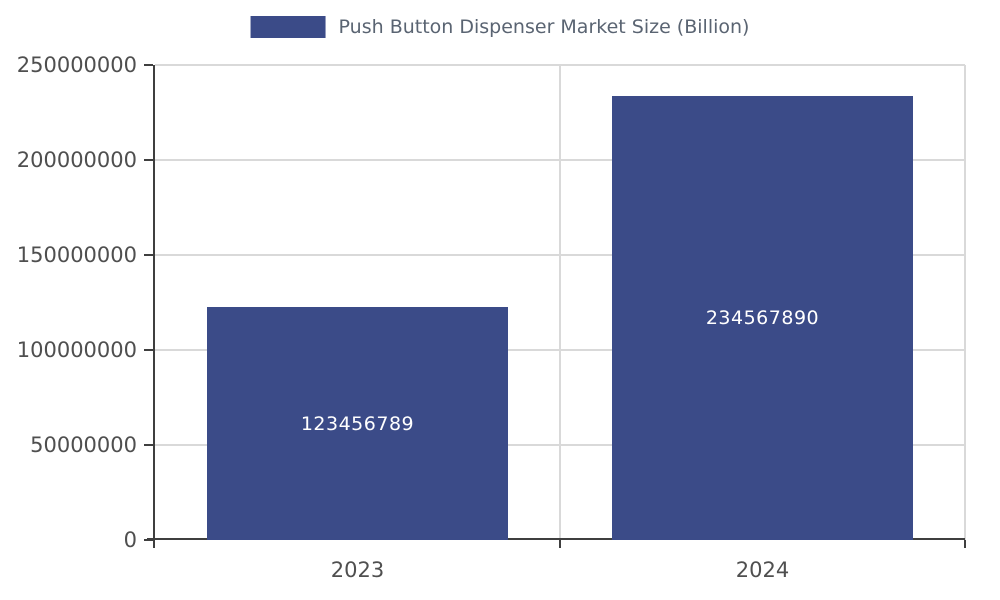 This screenshot has width=1000, height=600. Describe the element at coordinates (154, 306) in the screenshot. I see `y-axis-line` at that location.